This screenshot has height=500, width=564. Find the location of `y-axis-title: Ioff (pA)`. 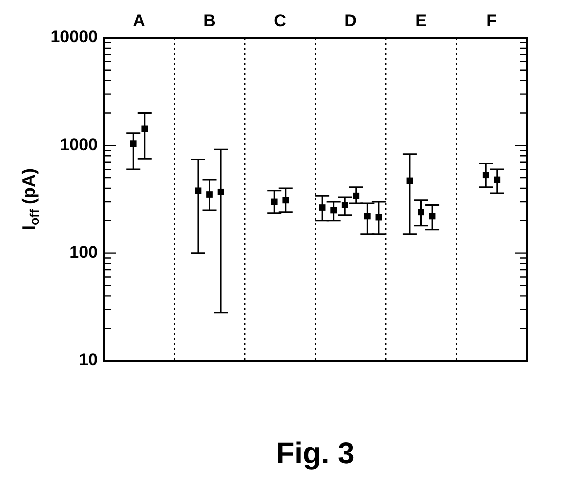

y-axis-title: Ioff (pA) is located at coordinates (30, 199).